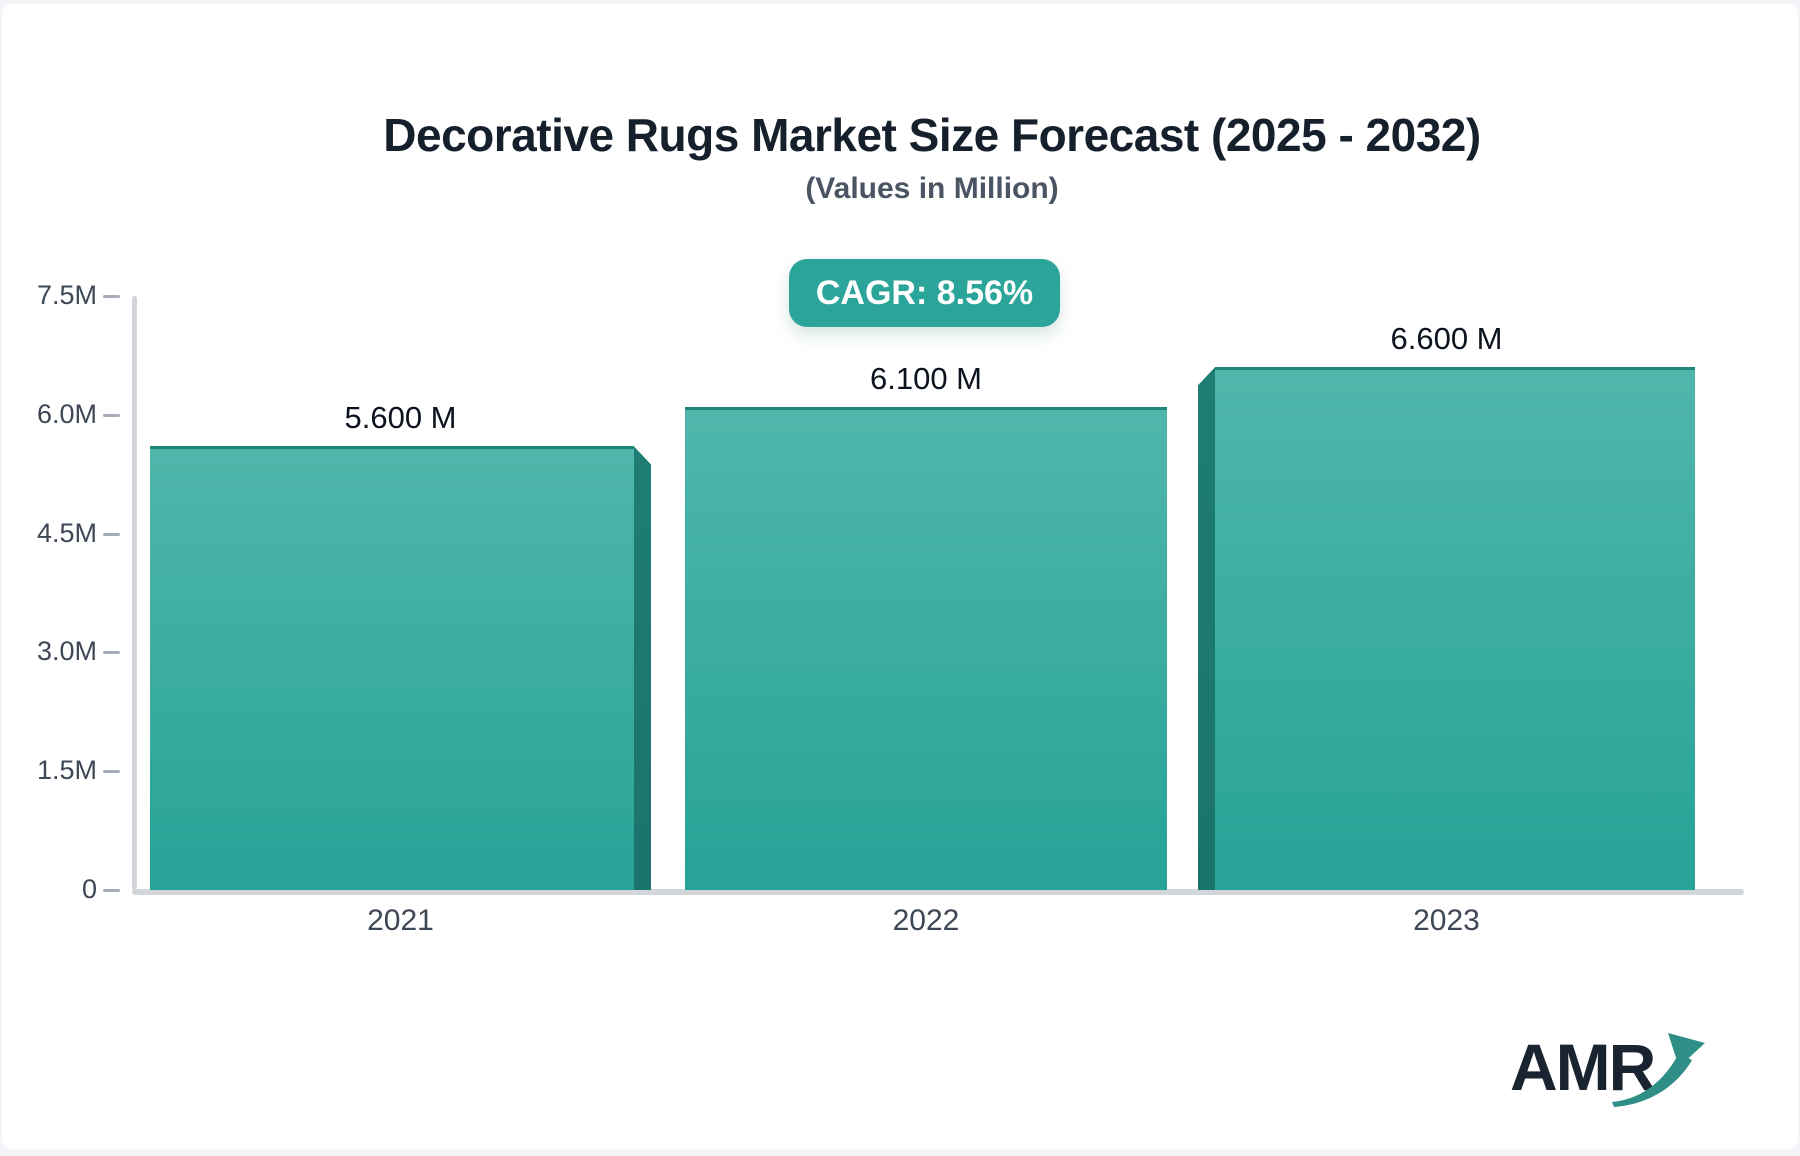  Describe the element at coordinates (400, 418) in the screenshot. I see `bar-value-label: 5.600 M` at that location.